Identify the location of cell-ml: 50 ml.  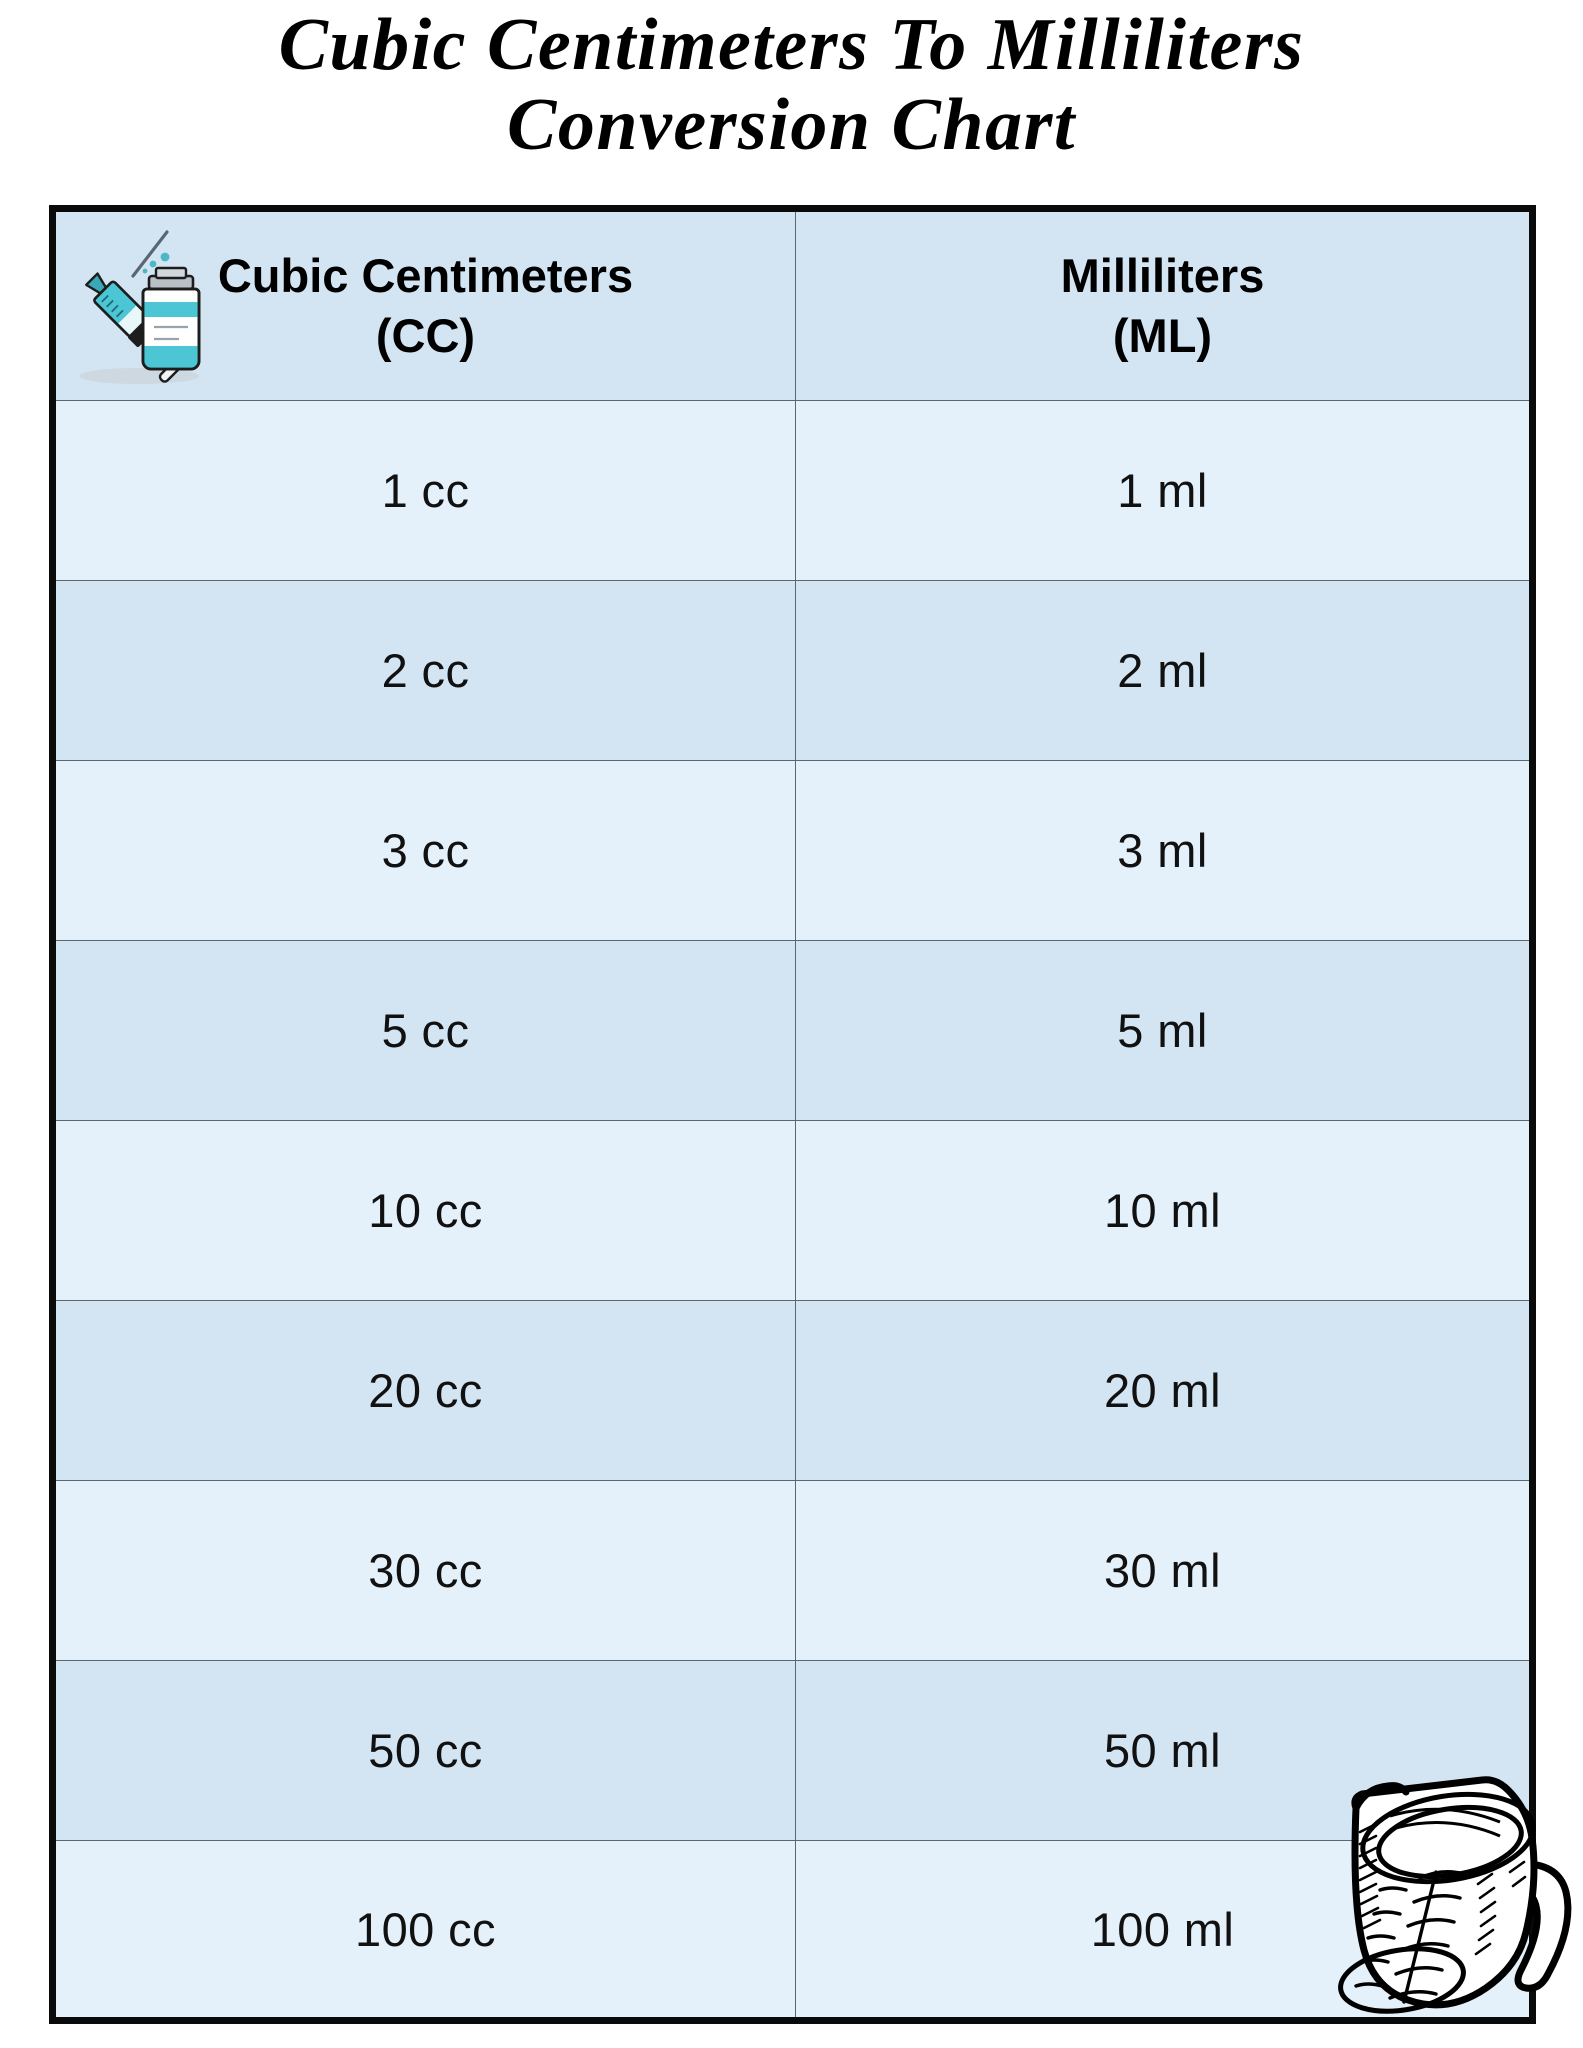
(1164, 1750).